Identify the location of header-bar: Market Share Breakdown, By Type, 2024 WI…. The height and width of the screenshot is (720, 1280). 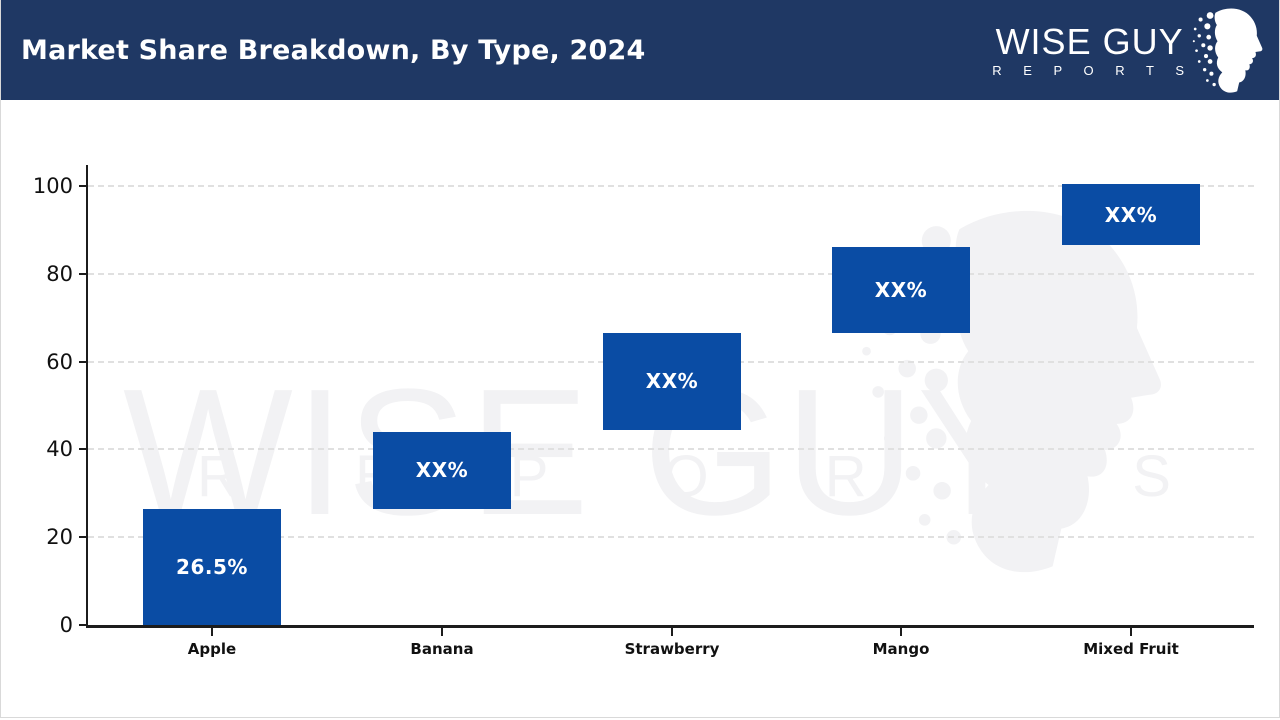
(640, 50).